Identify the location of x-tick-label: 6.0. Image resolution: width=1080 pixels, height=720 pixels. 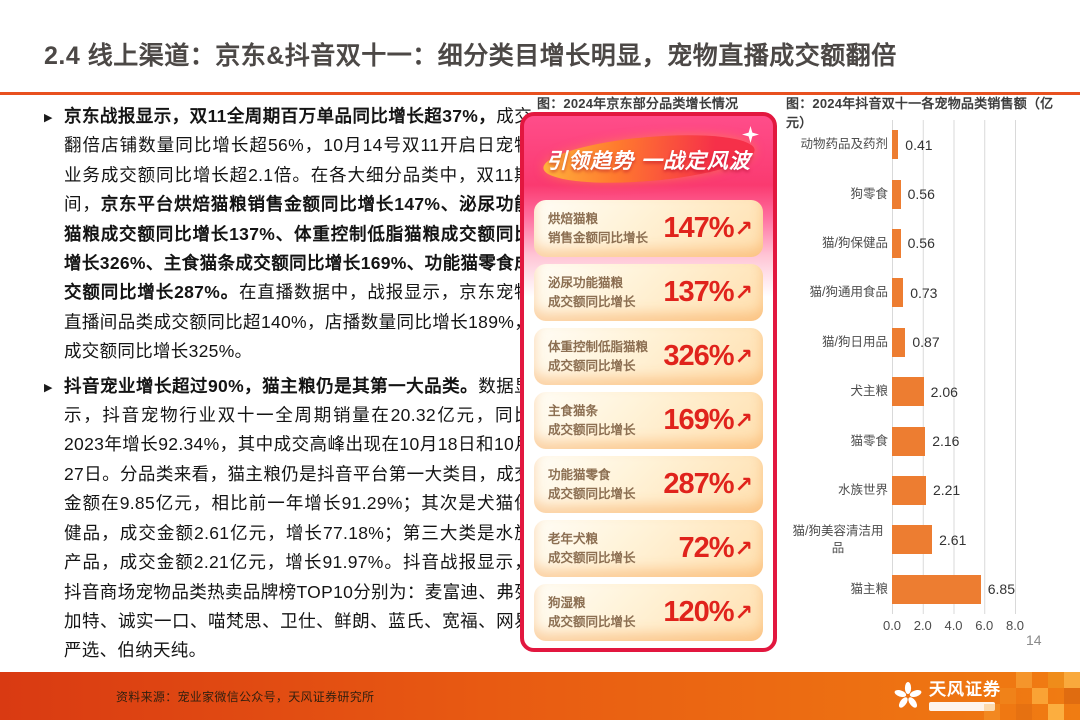
(984, 625).